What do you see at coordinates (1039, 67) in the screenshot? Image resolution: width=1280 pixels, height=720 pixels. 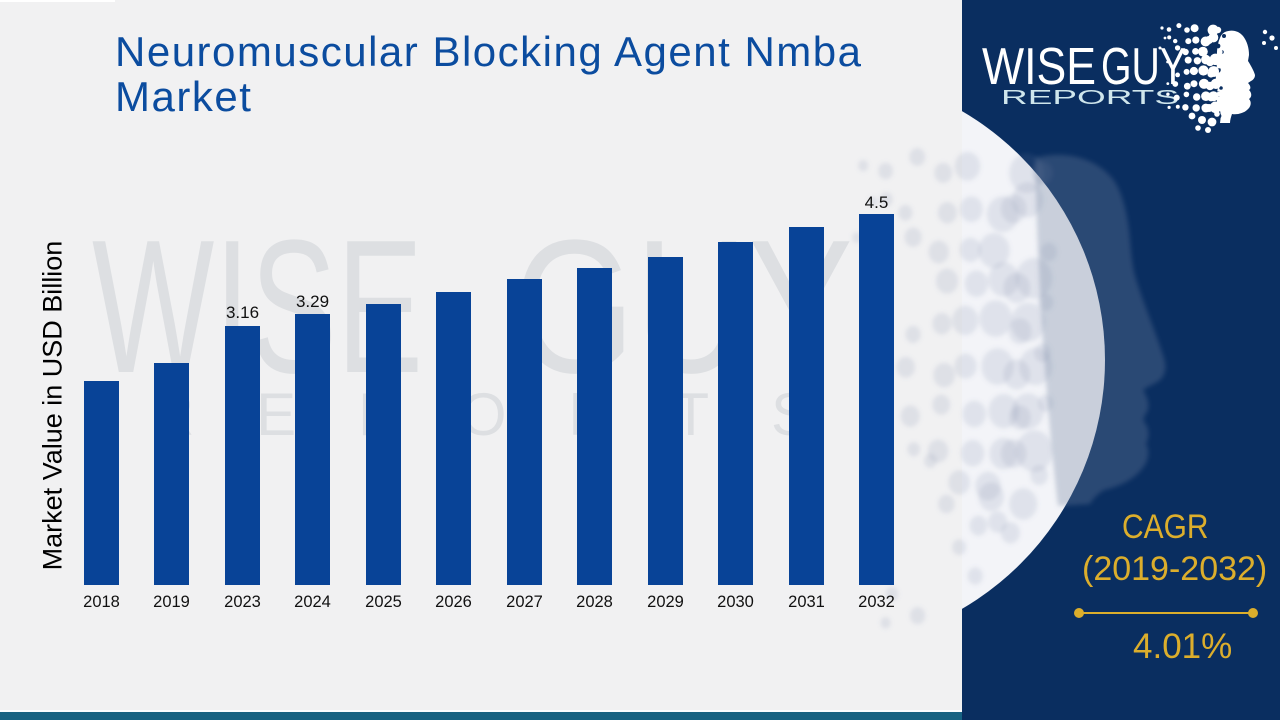 I see `svg-text: WISE` at bounding box center [1039, 67].